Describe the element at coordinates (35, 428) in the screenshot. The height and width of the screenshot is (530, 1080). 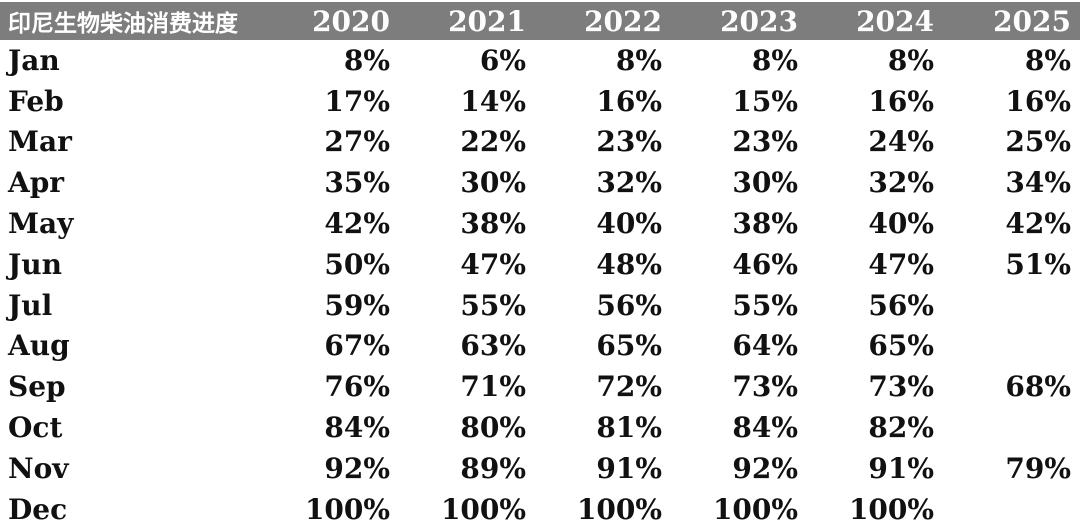
I see `month-label: Oct` at that location.